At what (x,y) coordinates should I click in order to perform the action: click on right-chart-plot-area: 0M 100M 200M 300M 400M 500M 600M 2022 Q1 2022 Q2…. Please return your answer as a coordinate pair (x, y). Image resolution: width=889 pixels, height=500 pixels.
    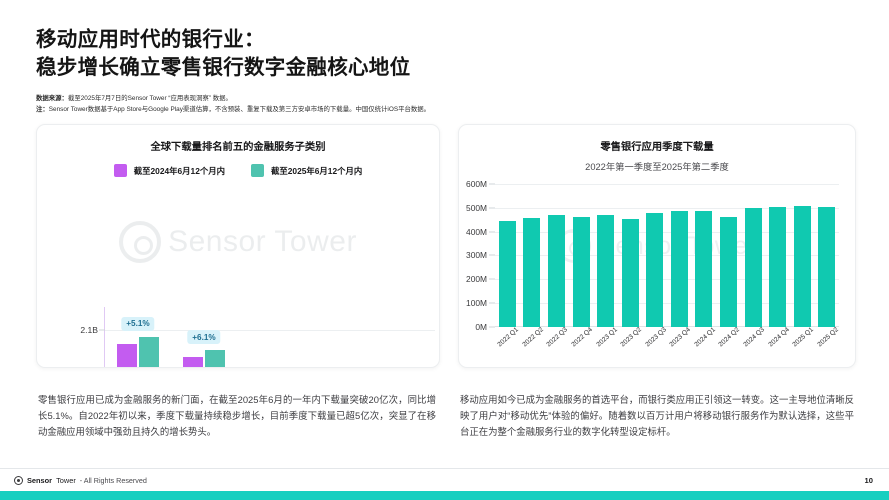
    Looking at the image, I should click on (653, 264).